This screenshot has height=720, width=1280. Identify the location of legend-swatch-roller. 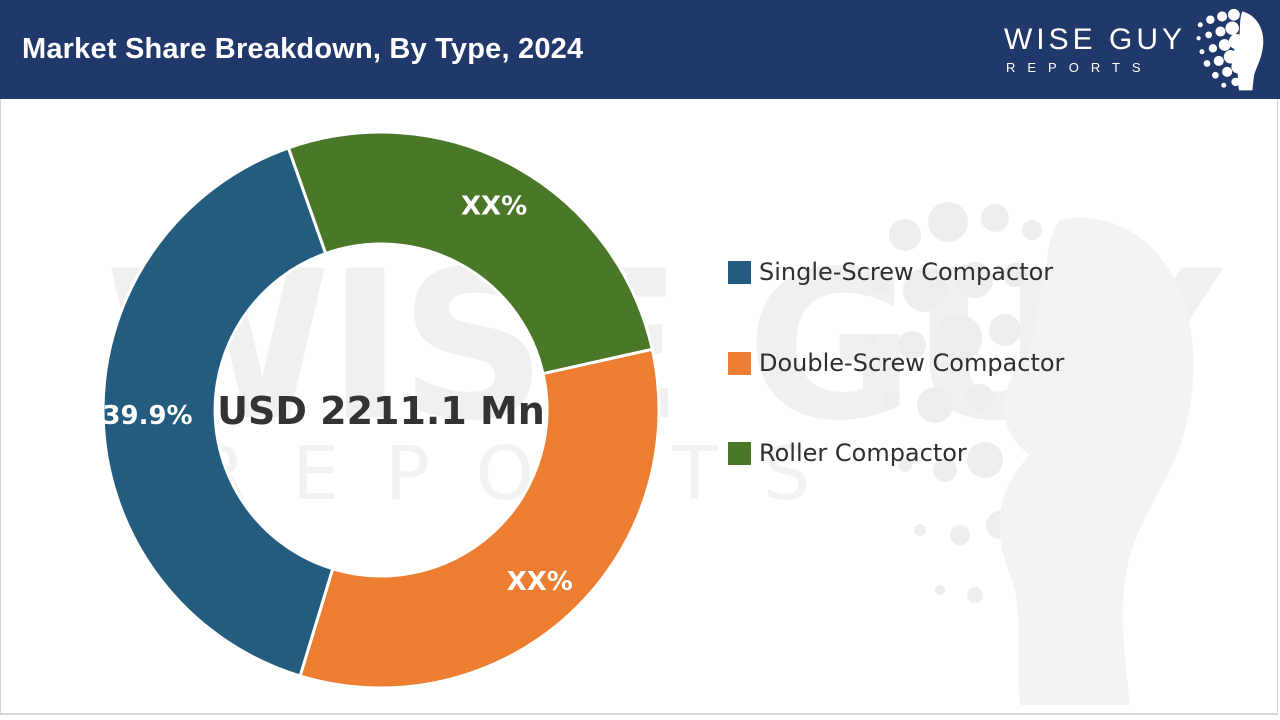
(739, 453).